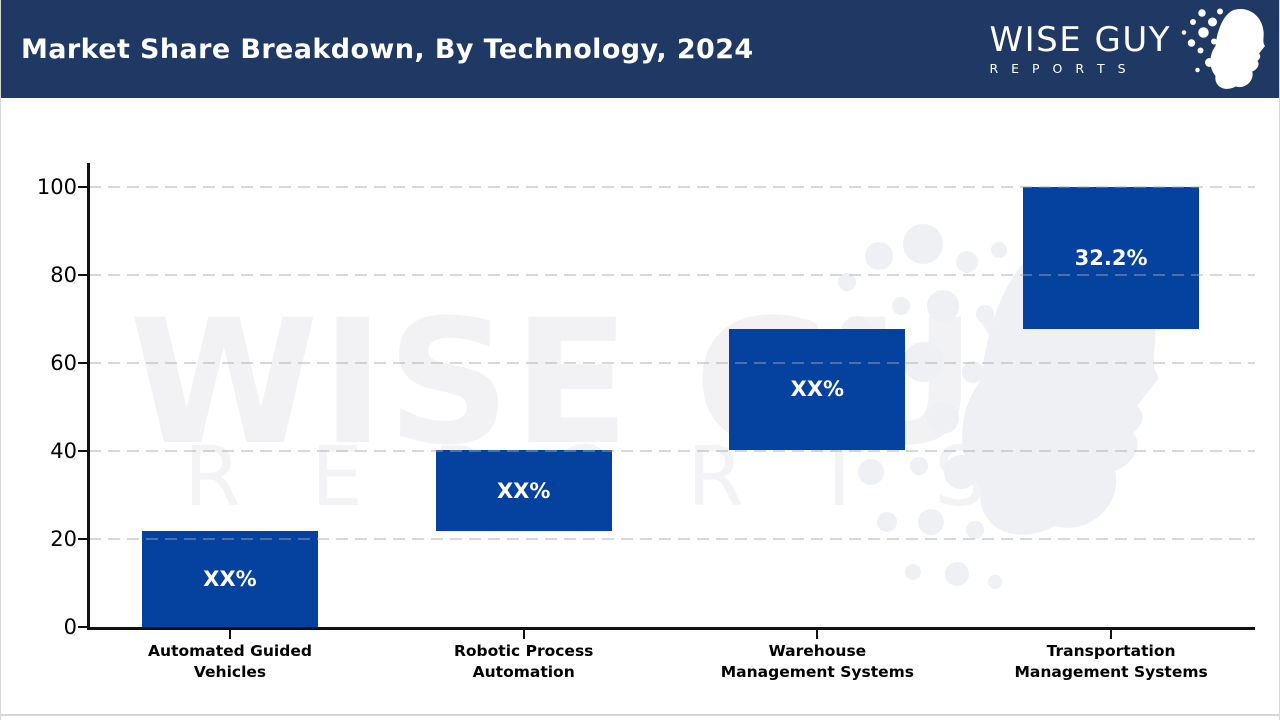 Image resolution: width=1280 pixels, height=720 pixels. What do you see at coordinates (1060, 68) in the screenshot?
I see `logo-brand-subtext: R E P O R T S` at bounding box center [1060, 68].